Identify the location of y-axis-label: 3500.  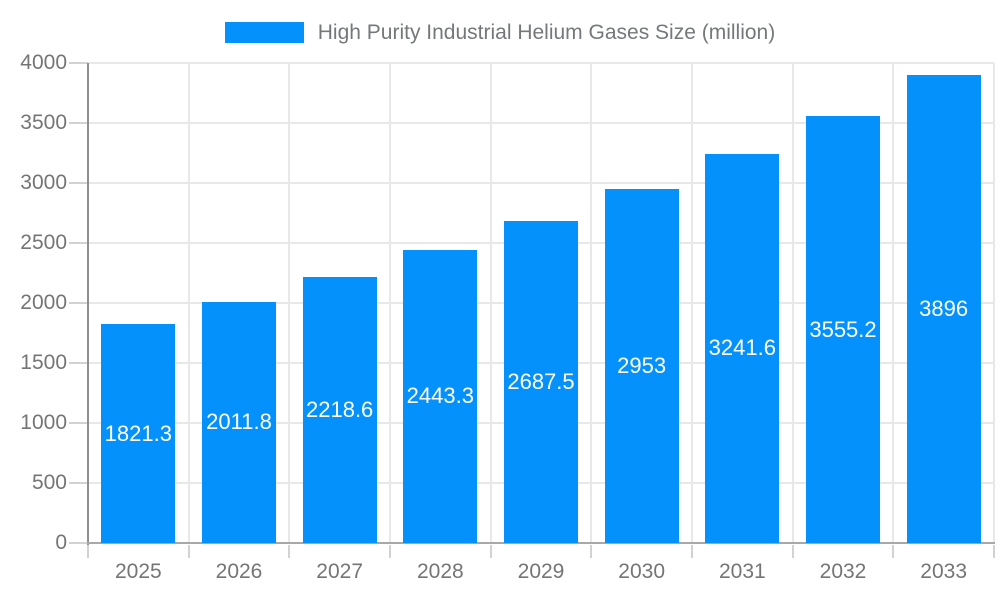
(43, 122).